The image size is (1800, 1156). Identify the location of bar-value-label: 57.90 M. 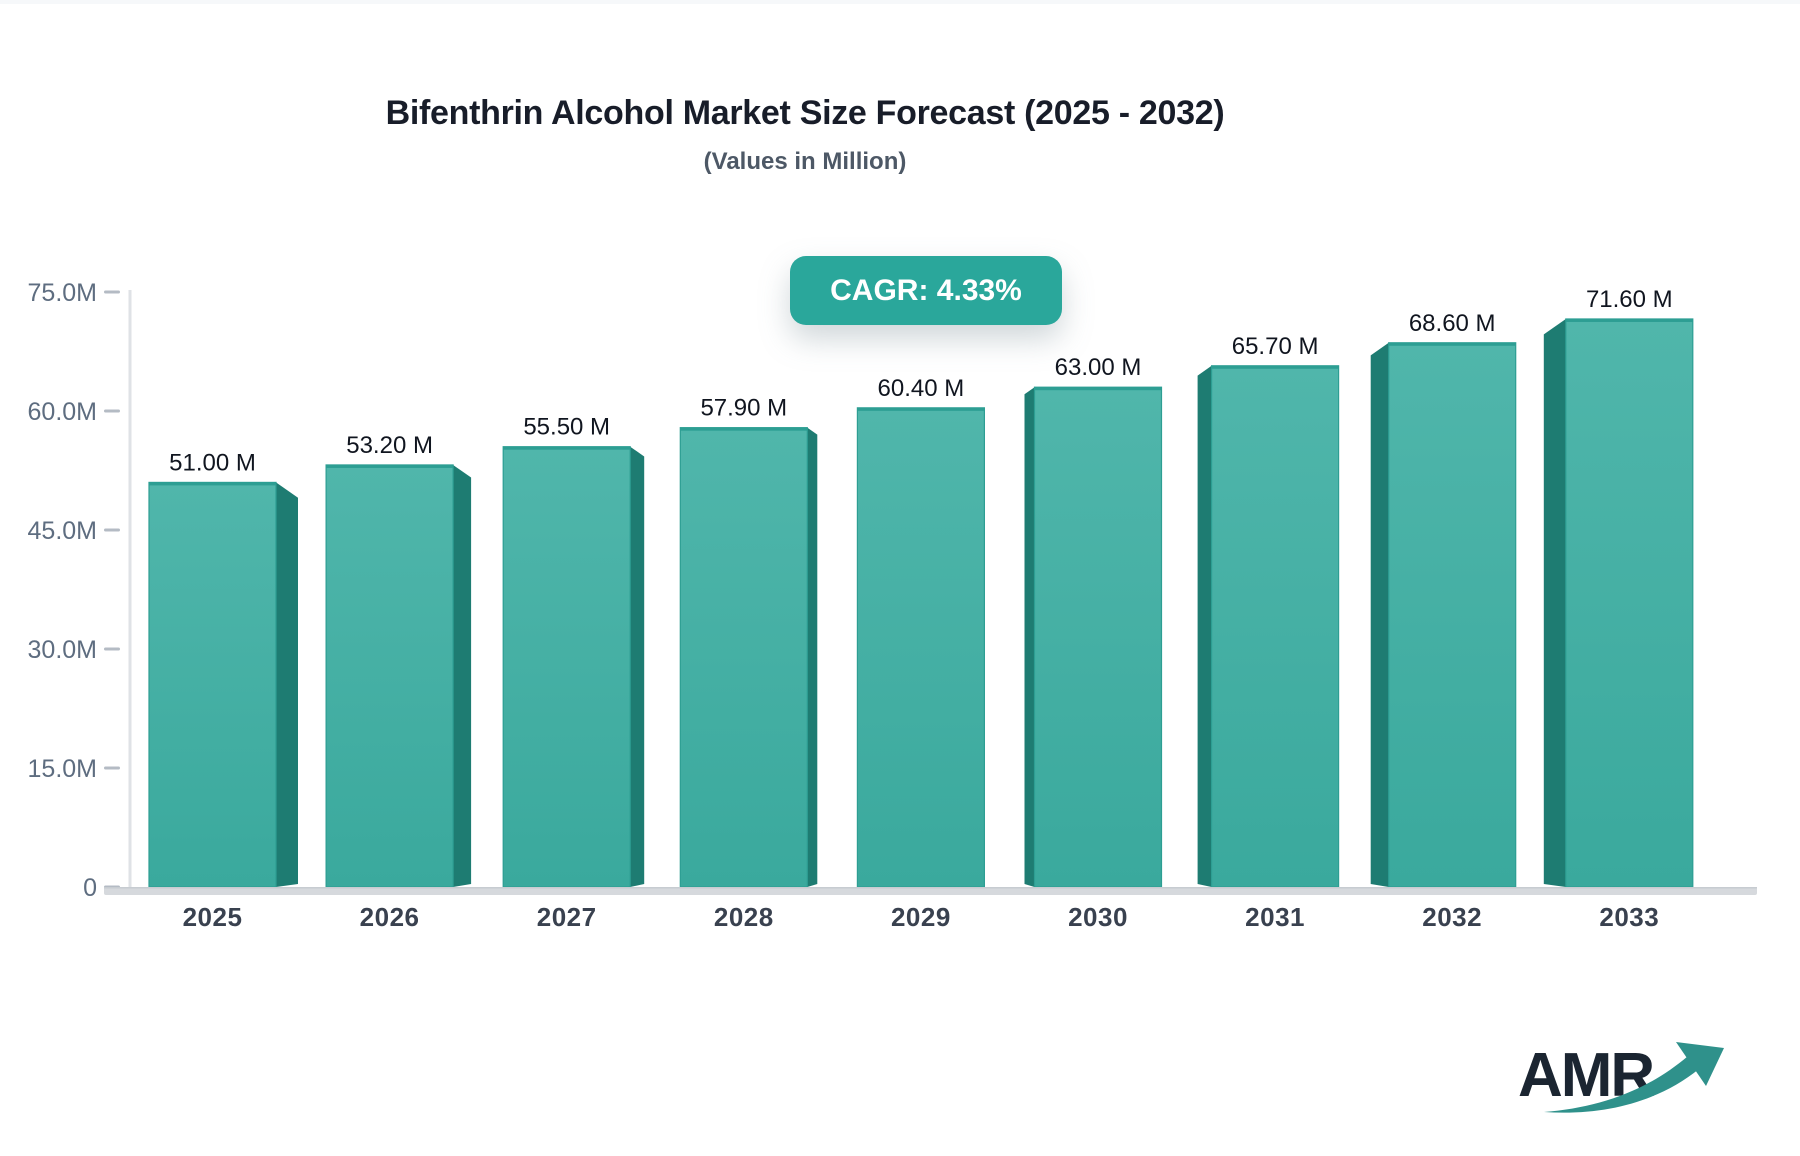
(743, 408).